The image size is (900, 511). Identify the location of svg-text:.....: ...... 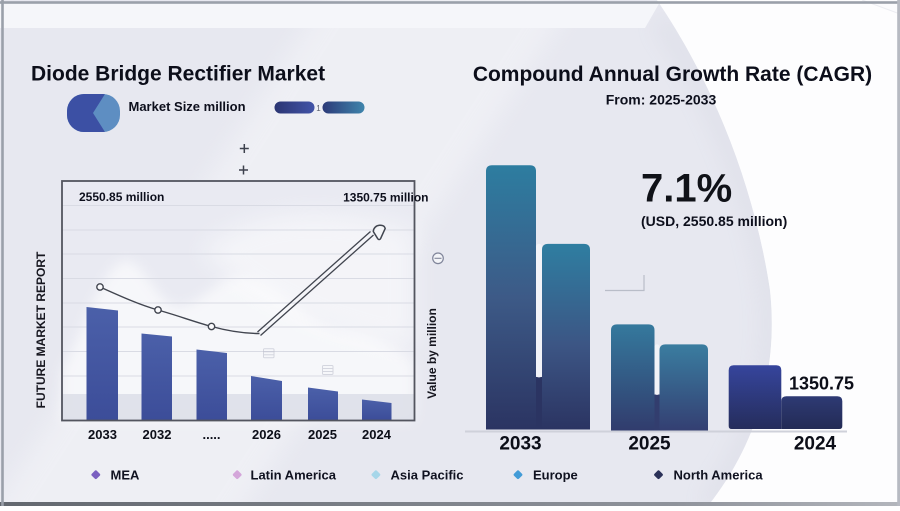
(211, 434).